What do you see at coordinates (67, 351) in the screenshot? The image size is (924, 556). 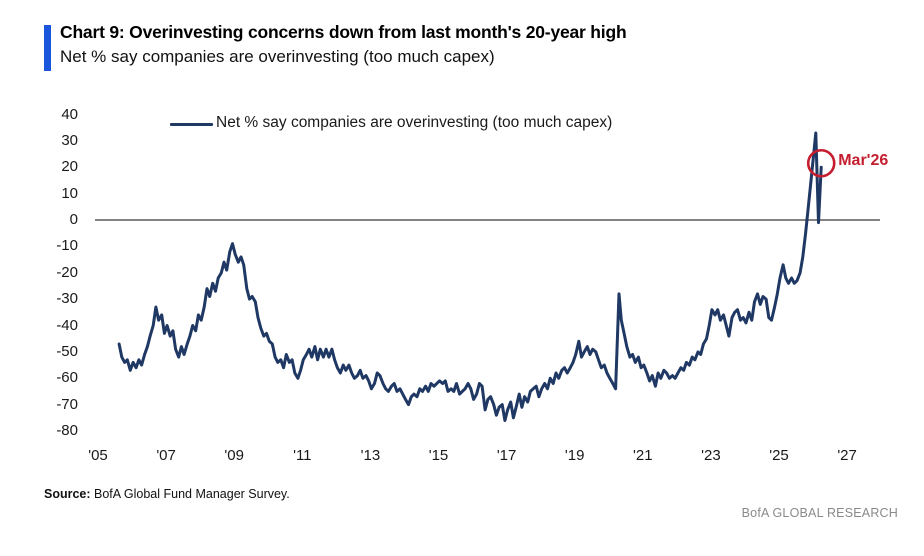 I see `y-tick-label: -50` at bounding box center [67, 351].